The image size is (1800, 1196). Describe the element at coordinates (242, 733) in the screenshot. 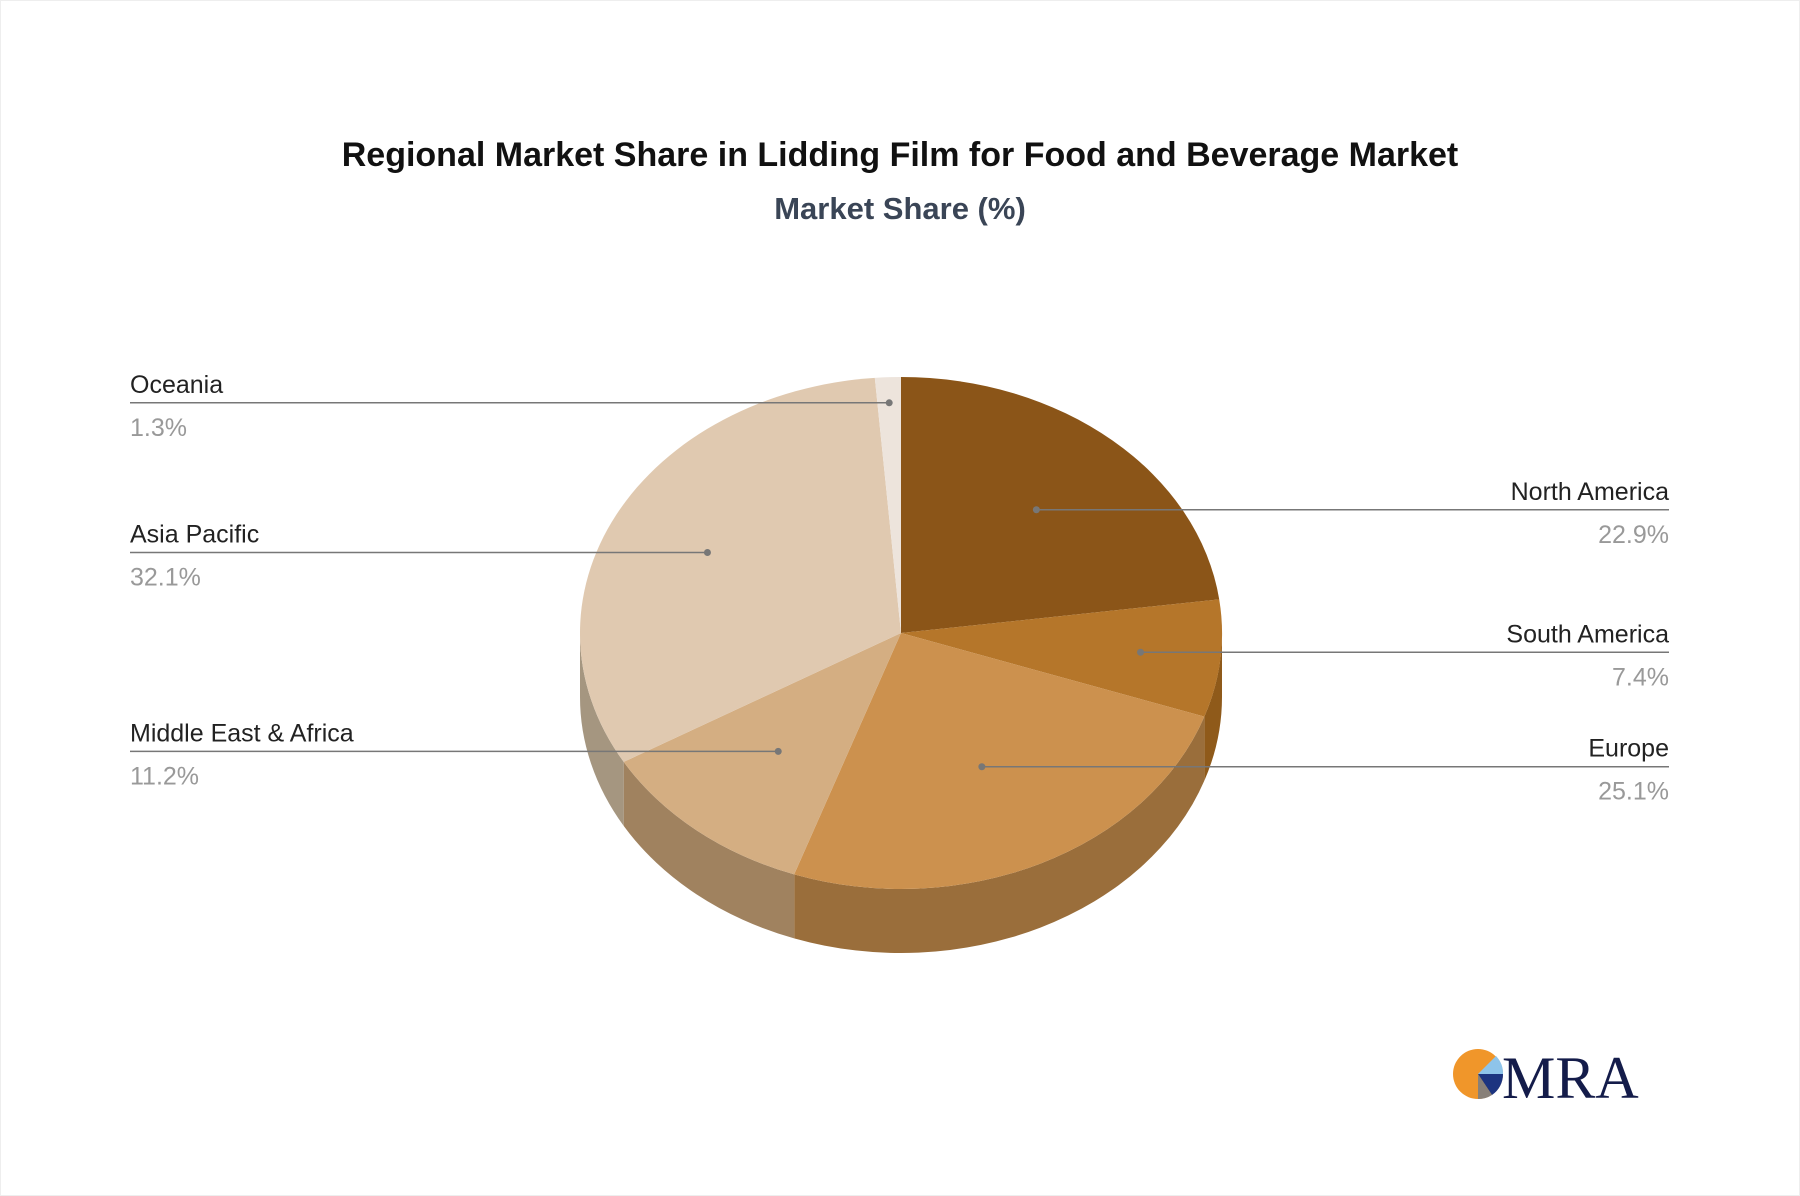

I see `slice-label-name: Middle East & Africa` at that location.